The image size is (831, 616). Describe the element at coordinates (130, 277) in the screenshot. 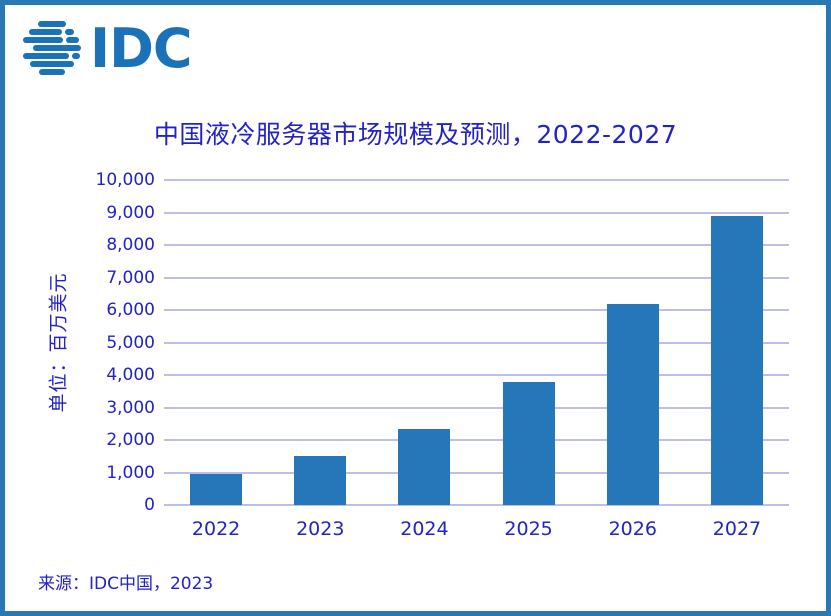

I see `y-tick-label: 7,000` at that location.